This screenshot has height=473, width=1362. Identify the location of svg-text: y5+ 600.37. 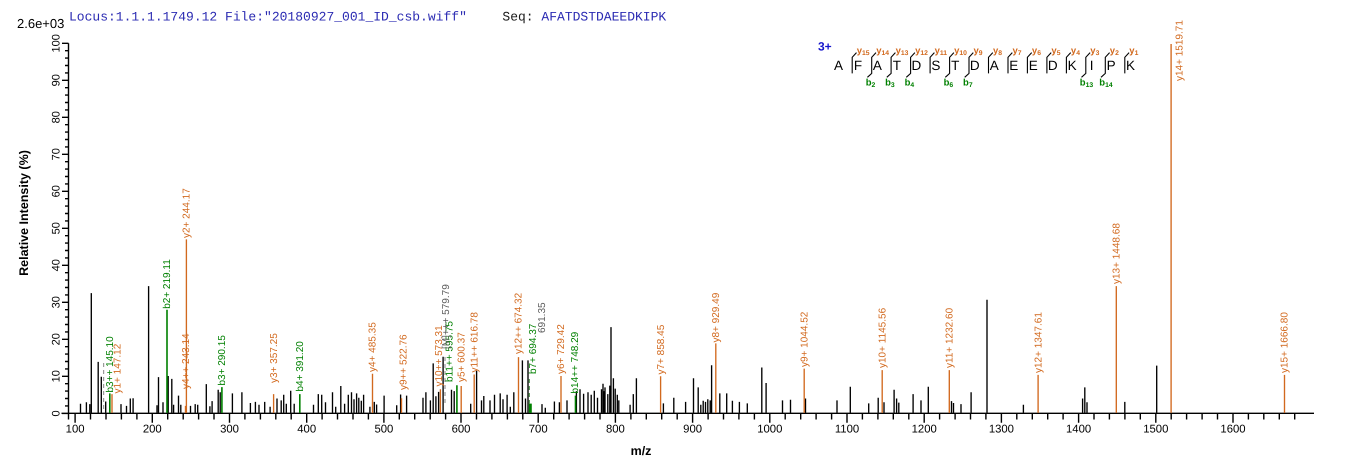
(462, 357).